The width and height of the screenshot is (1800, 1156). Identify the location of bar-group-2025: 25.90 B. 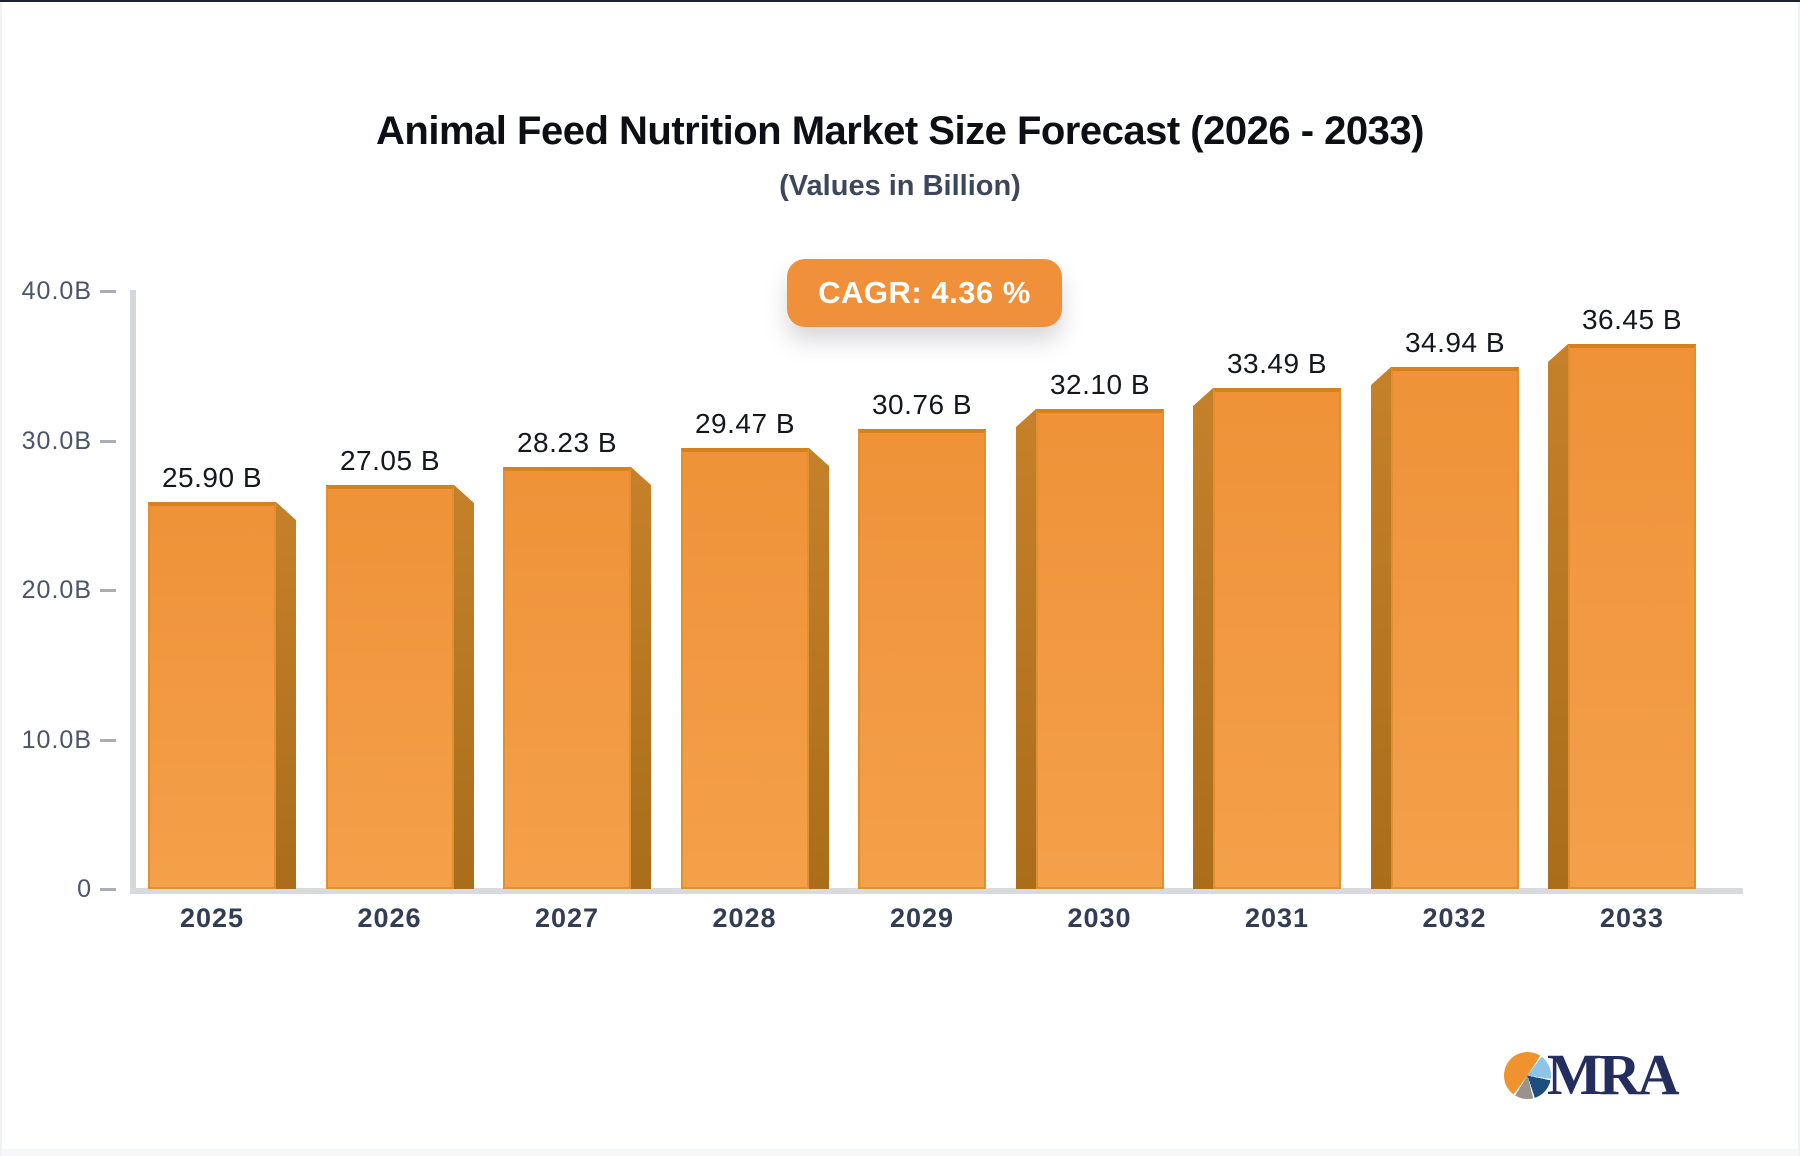
(222, 675).